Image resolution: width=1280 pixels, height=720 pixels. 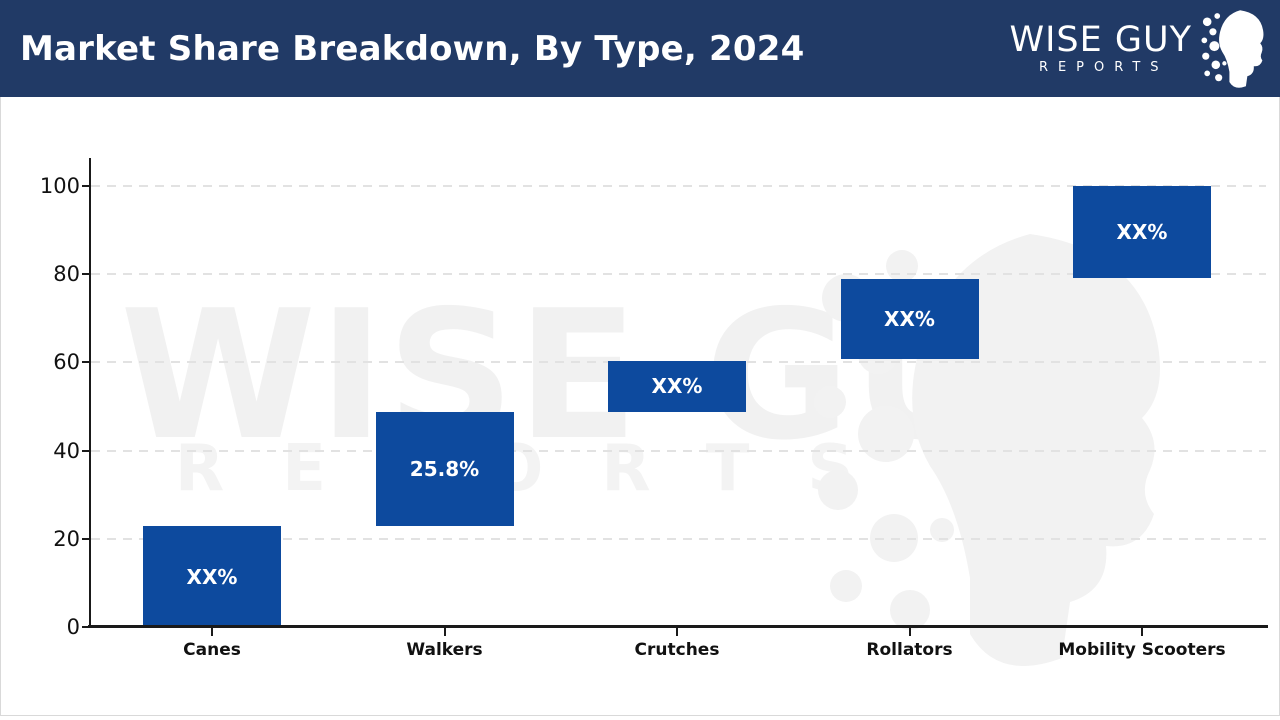 I want to click on y-tick-label-0: 0, so click(x=73, y=627).